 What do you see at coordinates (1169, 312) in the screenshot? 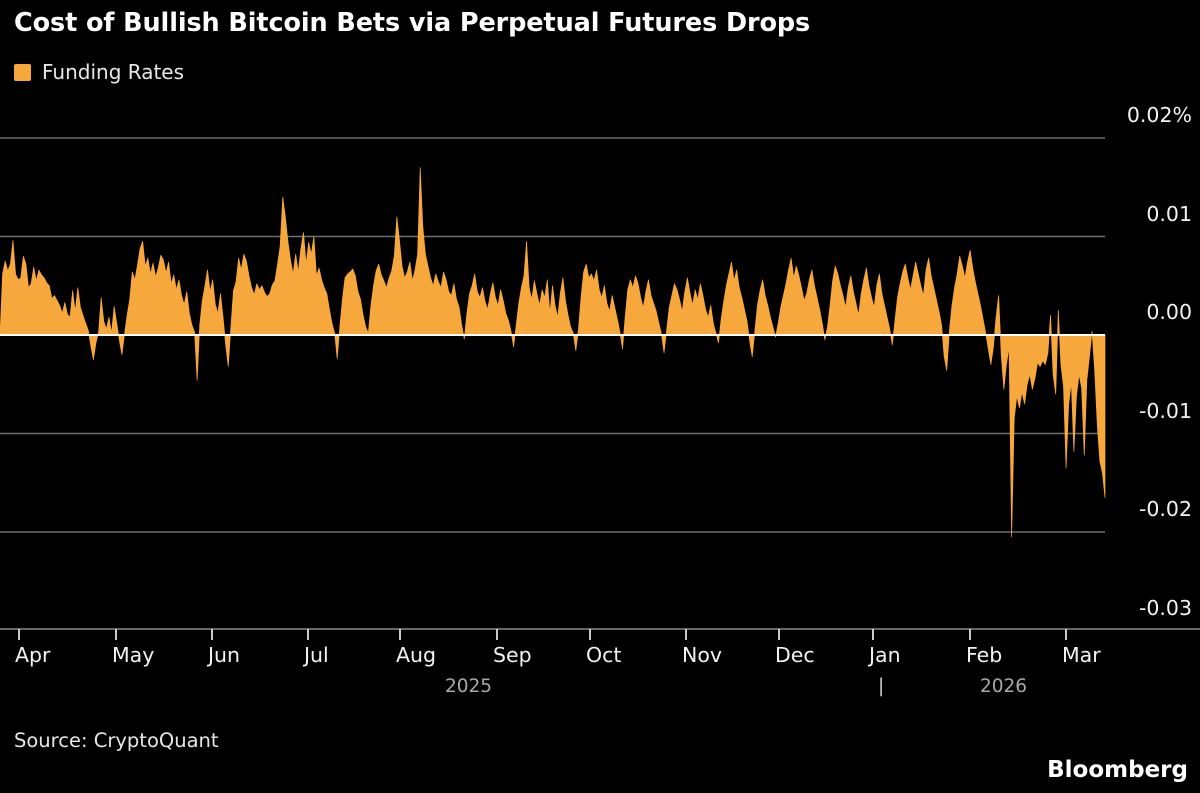
I see `y-axis-label-2: 0.00` at bounding box center [1169, 312].